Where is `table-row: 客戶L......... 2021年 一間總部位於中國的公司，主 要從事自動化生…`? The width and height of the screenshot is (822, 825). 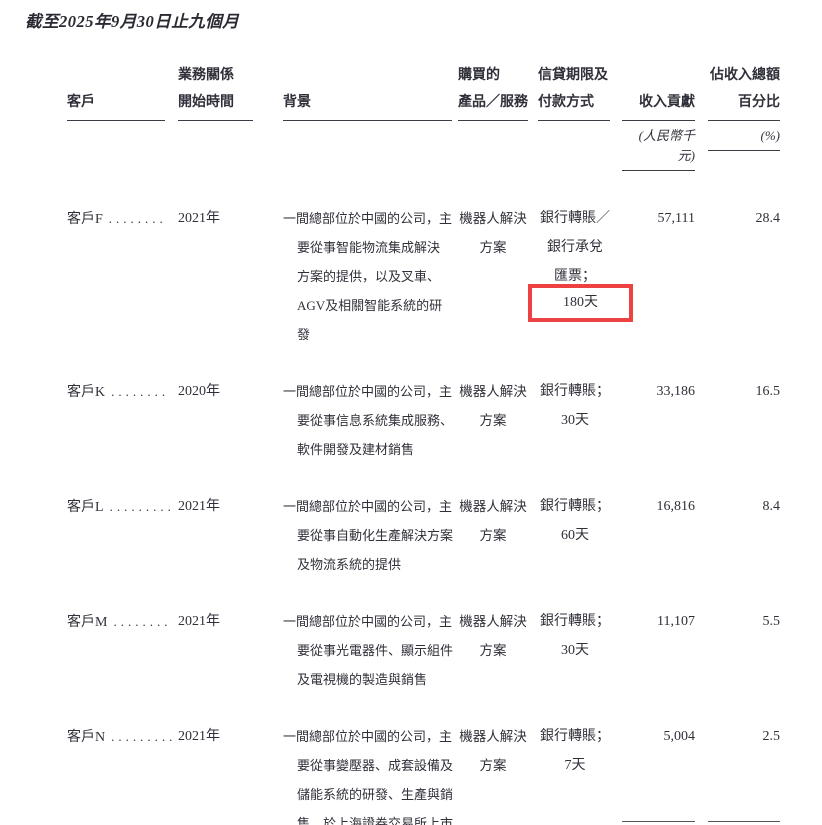 table-row: 客戶L......... 2021年 一間總部位於中國的公司，主 要從事自動化生… is located at coordinates (423, 535).